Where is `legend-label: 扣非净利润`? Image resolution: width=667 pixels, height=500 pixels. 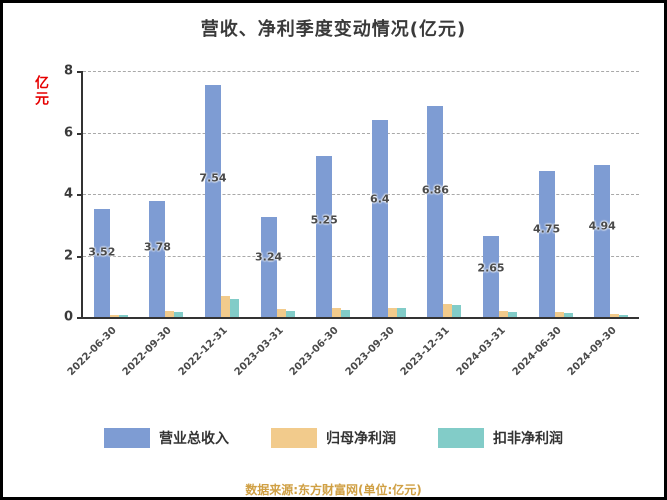 legend-label: 扣非净利润 is located at coordinates (528, 439).